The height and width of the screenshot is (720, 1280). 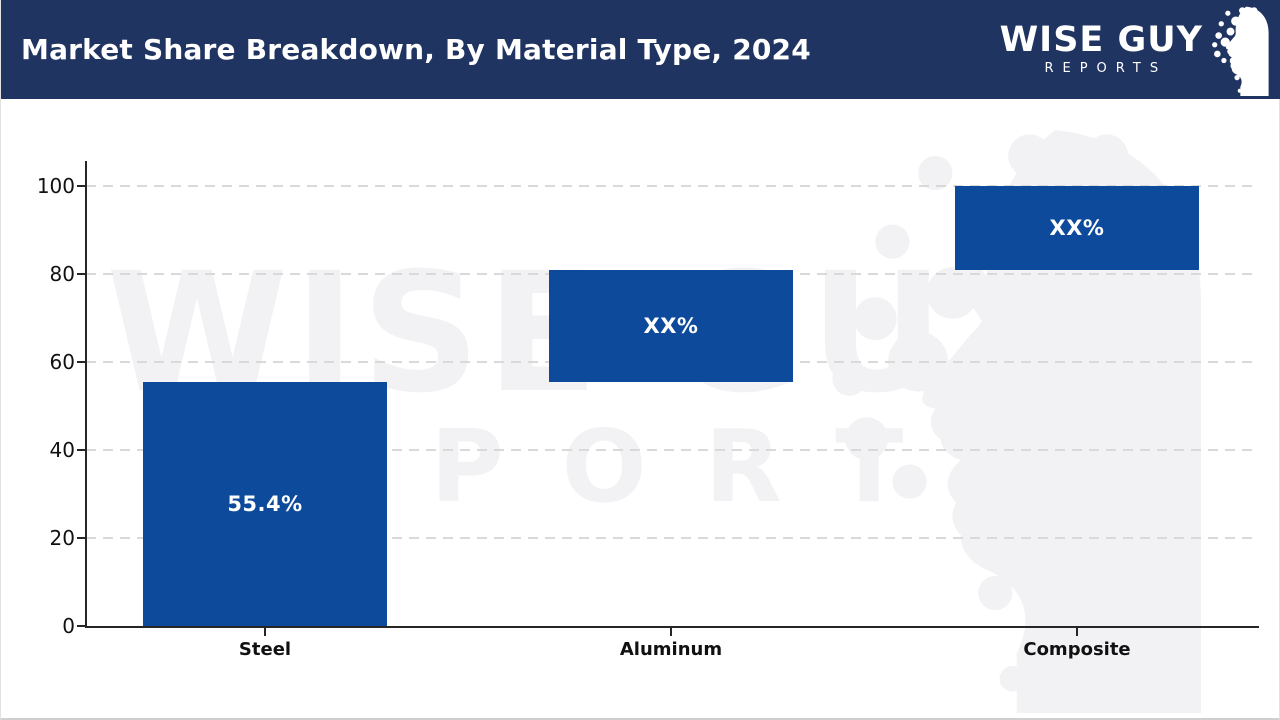 I want to click on bar-steel: 55.4%, so click(x=265, y=504).